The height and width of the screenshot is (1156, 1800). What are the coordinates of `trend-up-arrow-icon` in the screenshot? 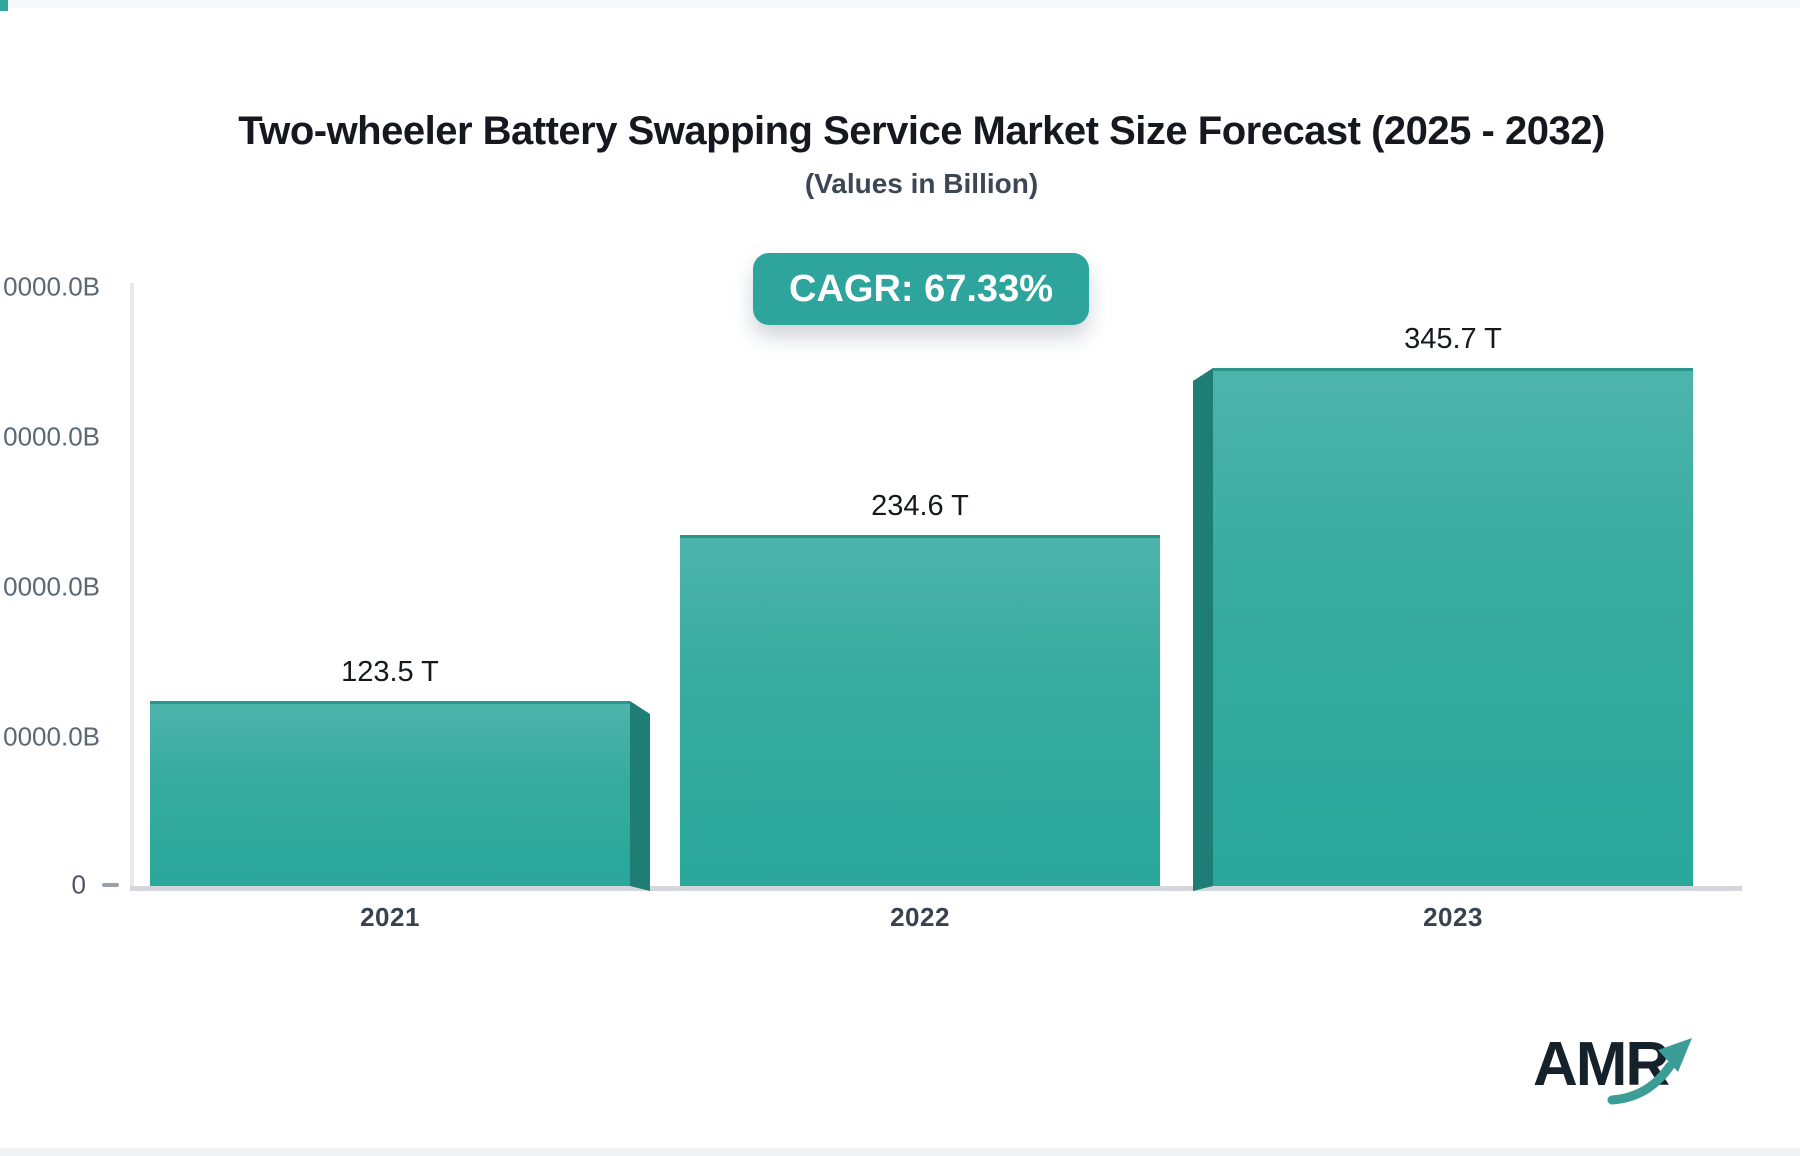 It's located at (1649, 1071).